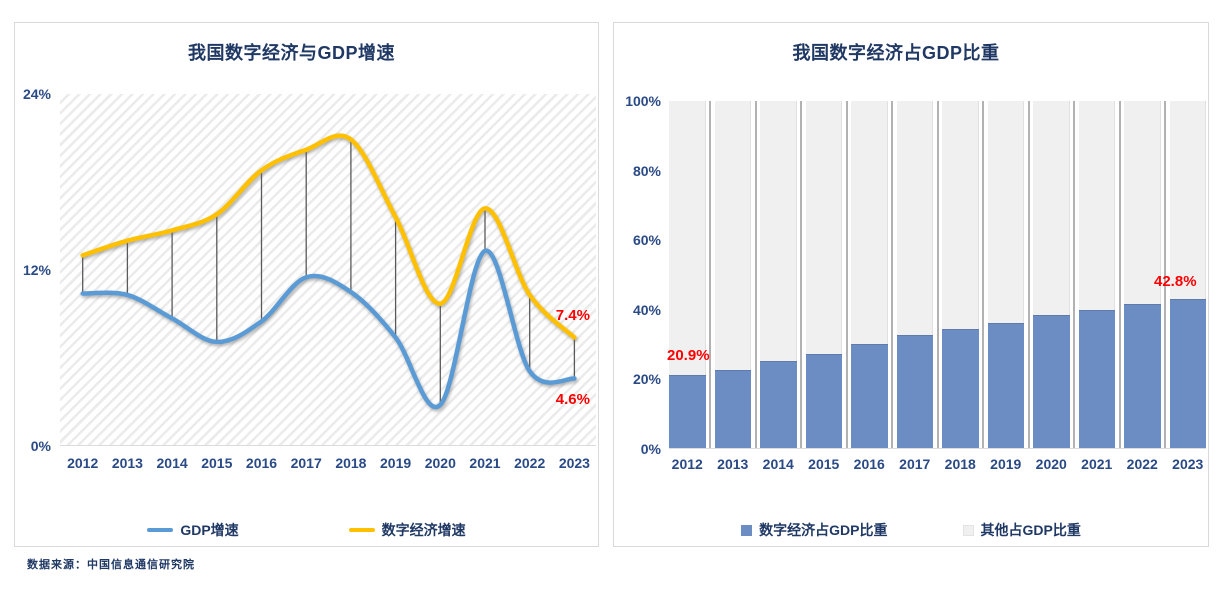 The height and width of the screenshot is (605, 1223). I want to click on bar-column-2020, so click(1048, 274).